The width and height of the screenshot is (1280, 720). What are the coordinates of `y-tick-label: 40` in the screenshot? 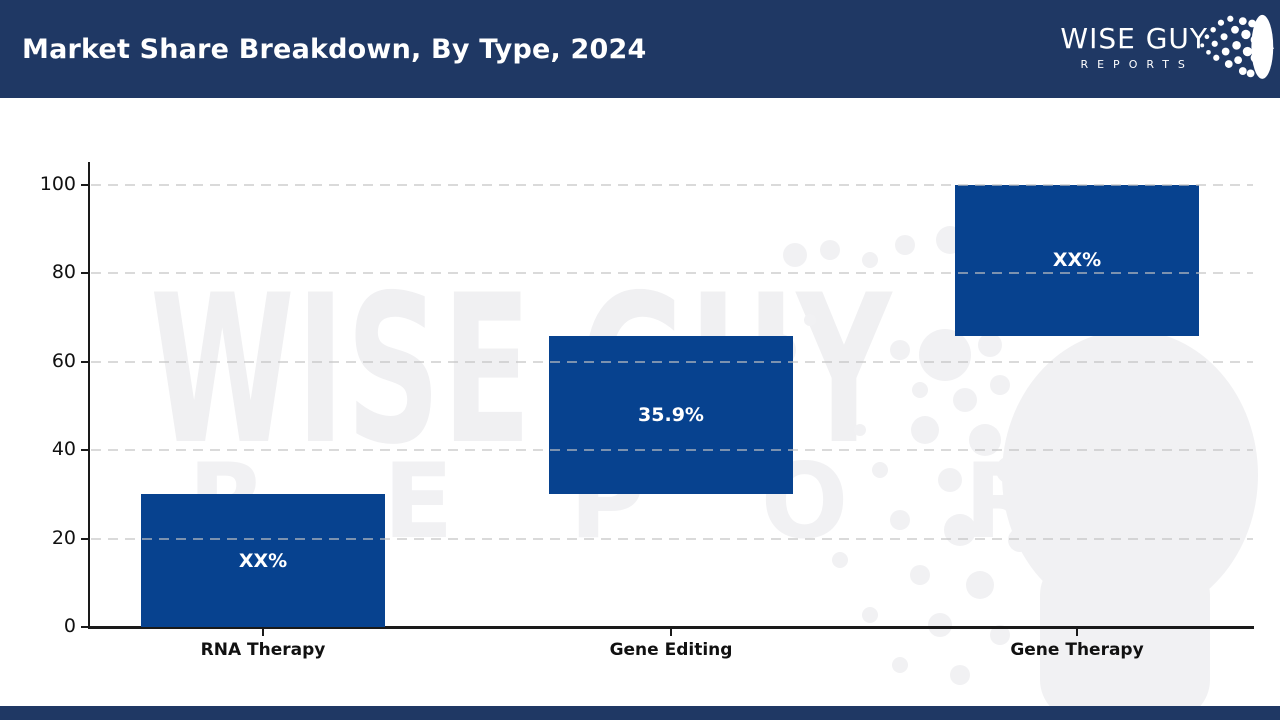 It's located at (63, 449).